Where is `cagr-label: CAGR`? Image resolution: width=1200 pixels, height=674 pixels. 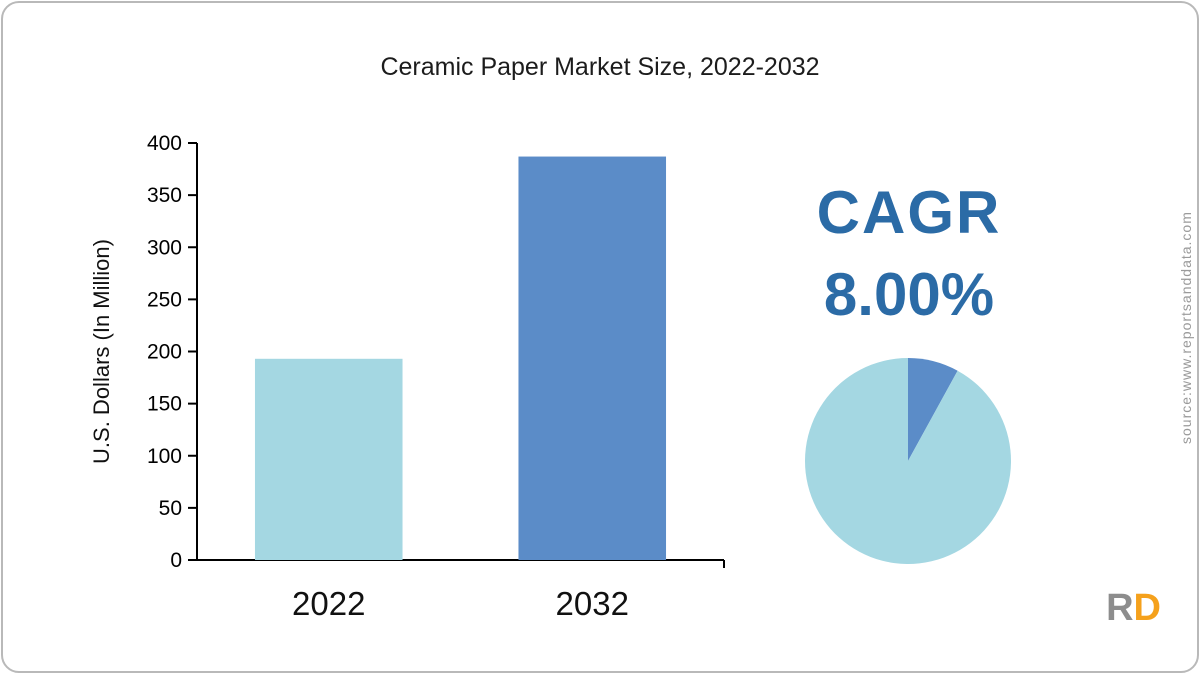 cagr-label: CAGR is located at coordinates (909, 212).